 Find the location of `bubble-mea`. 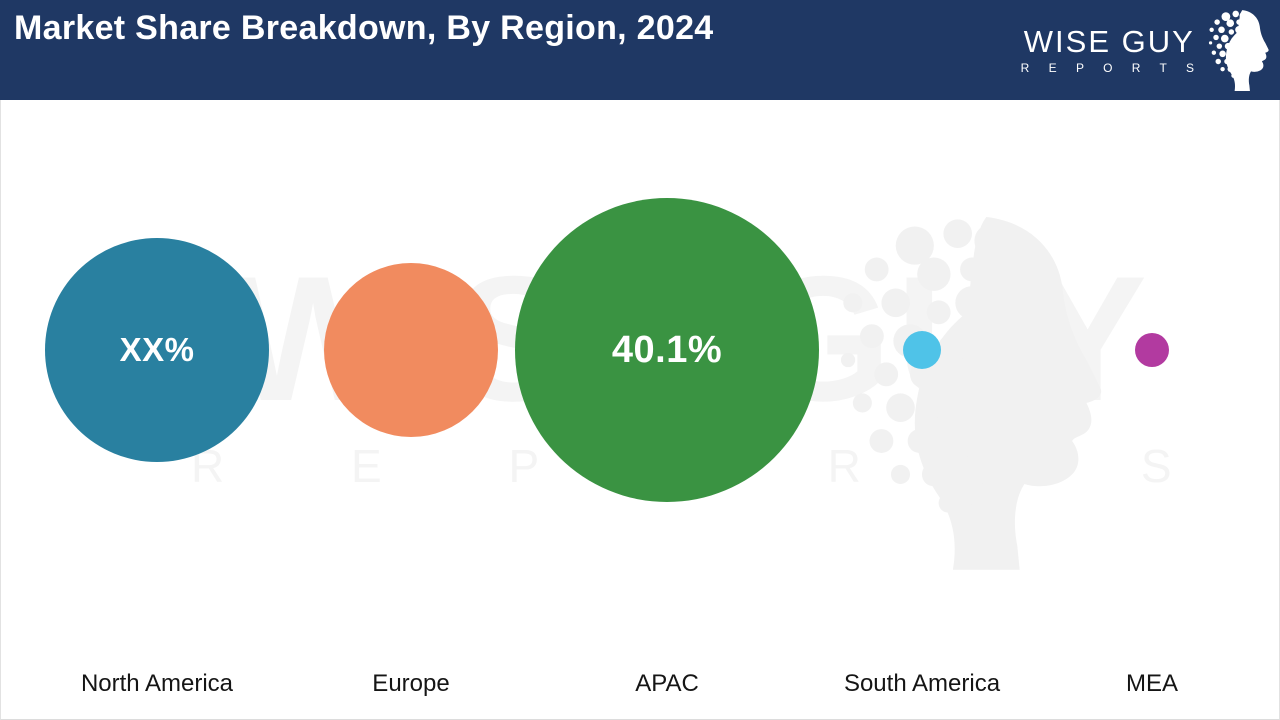

bubble-mea is located at coordinates (1152, 350).